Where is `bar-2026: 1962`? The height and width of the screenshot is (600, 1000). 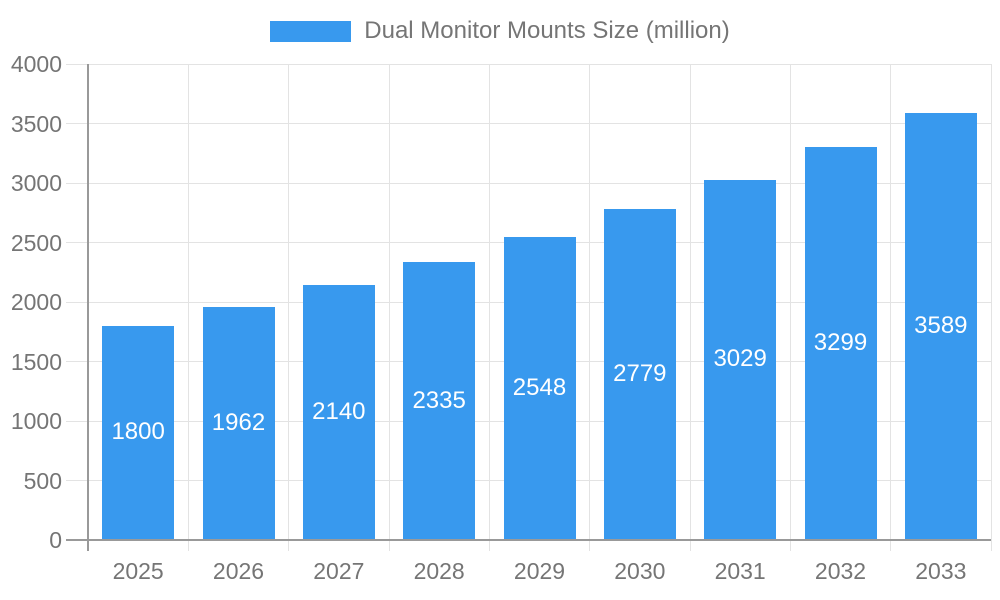
bar-2026: 1962 is located at coordinates (238, 422).